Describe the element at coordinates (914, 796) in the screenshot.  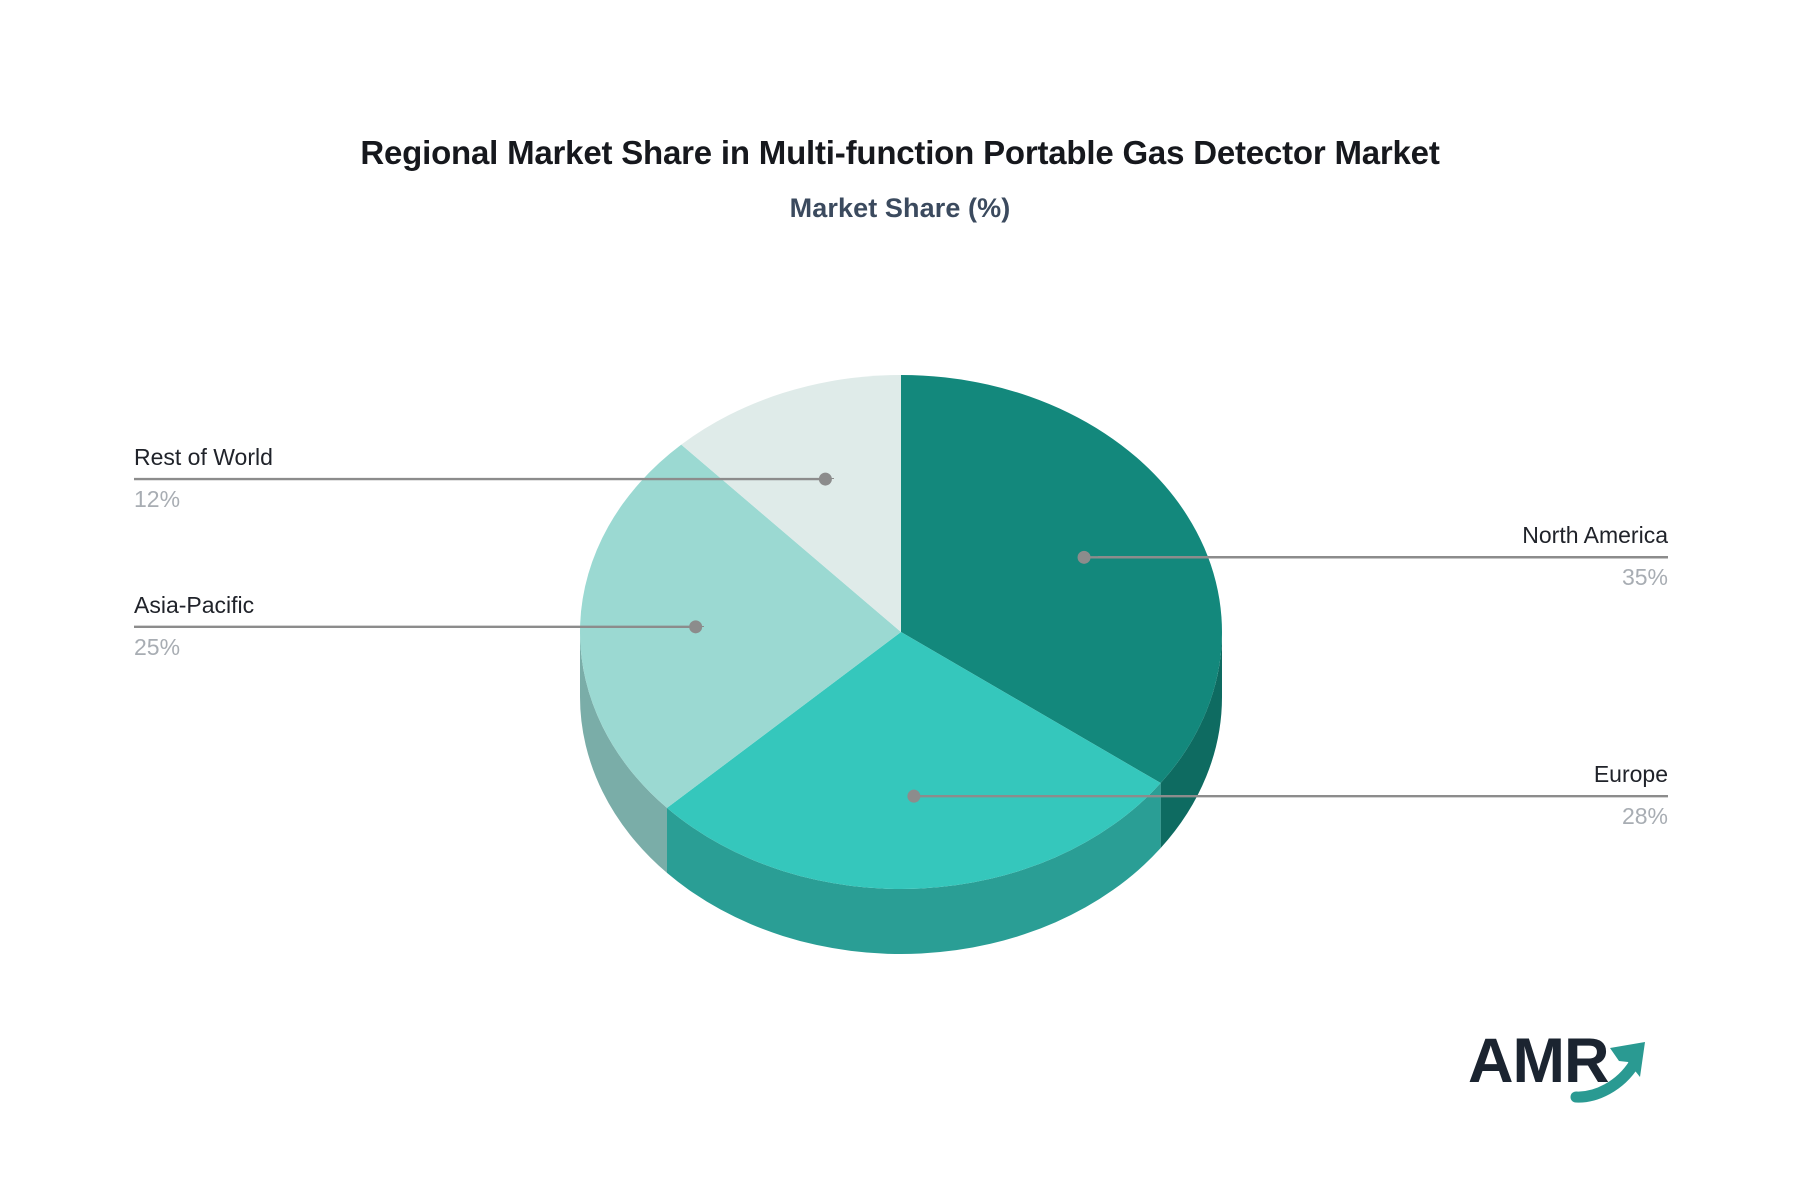
I see `leader-dot-europe` at that location.